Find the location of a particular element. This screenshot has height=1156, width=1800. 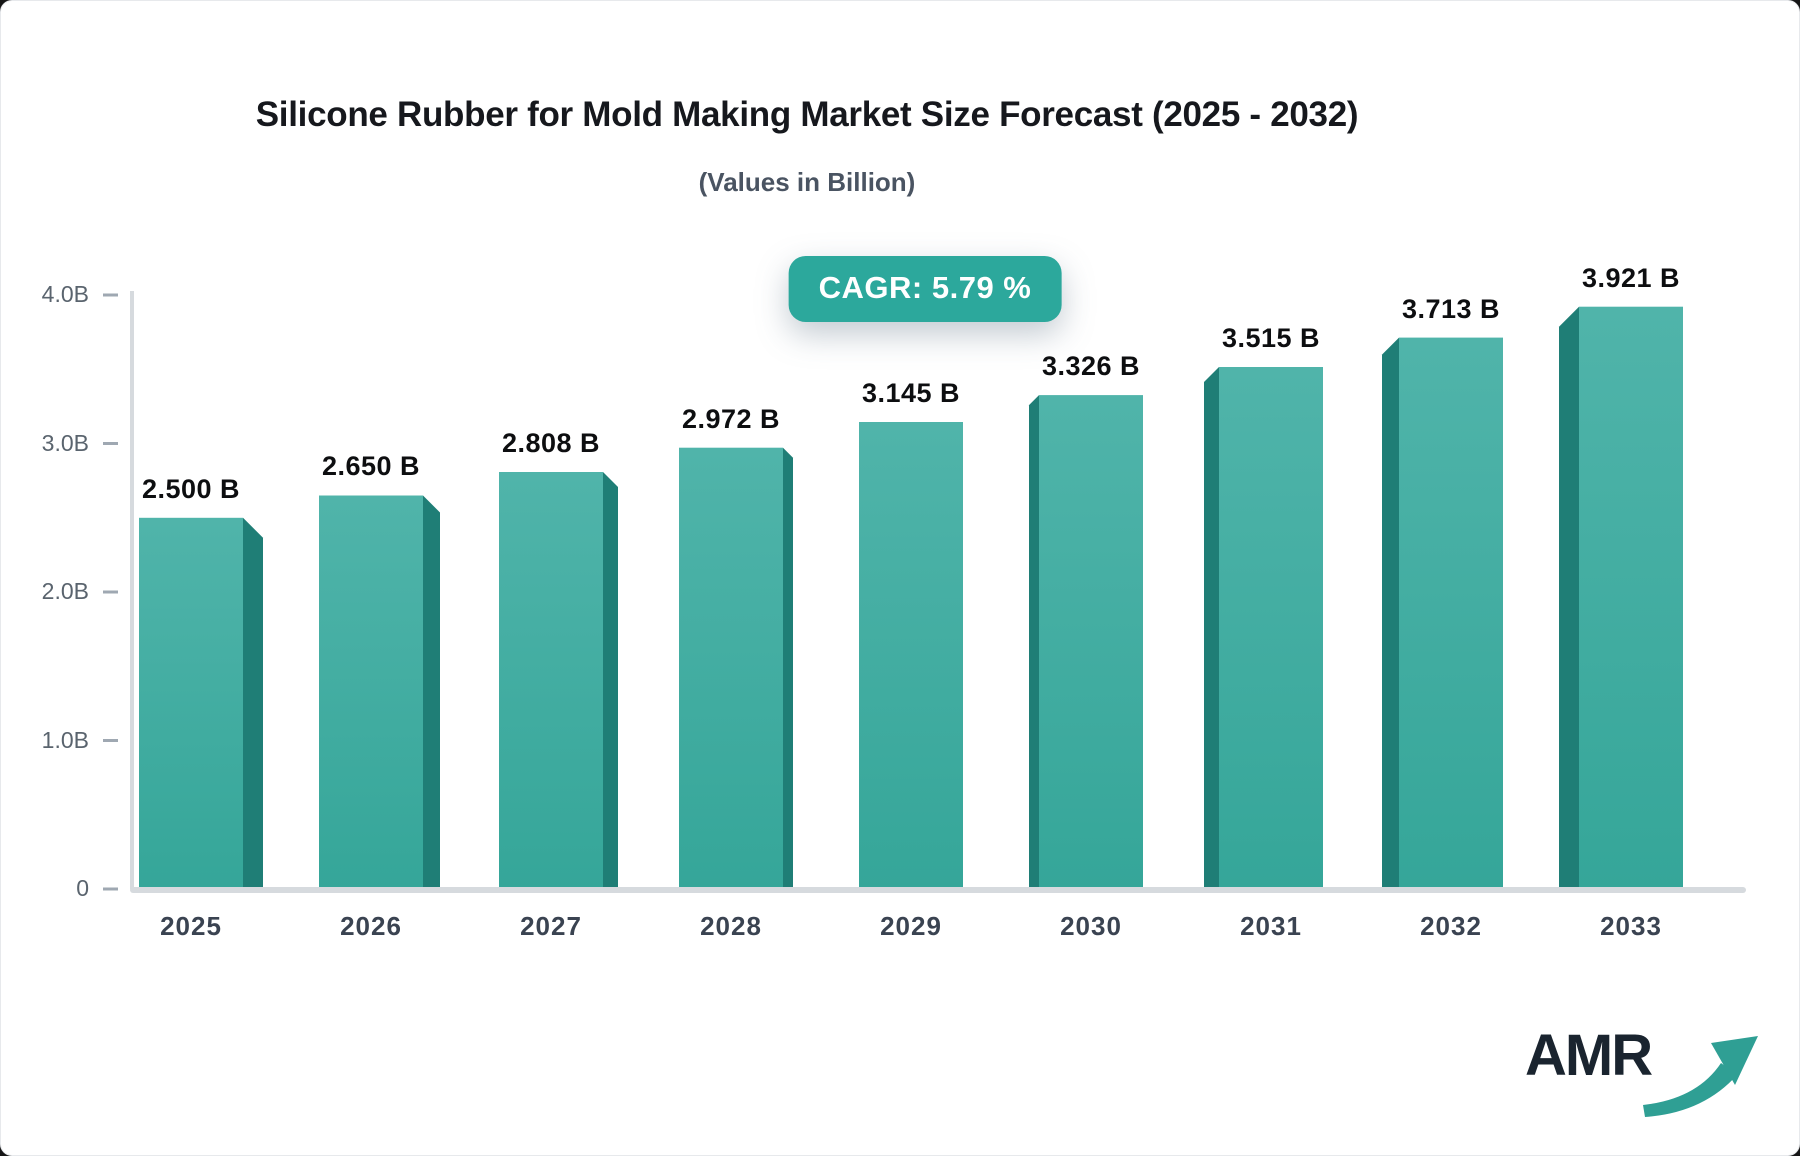

bar-value-label: 3.515 B is located at coordinates (1271, 338).